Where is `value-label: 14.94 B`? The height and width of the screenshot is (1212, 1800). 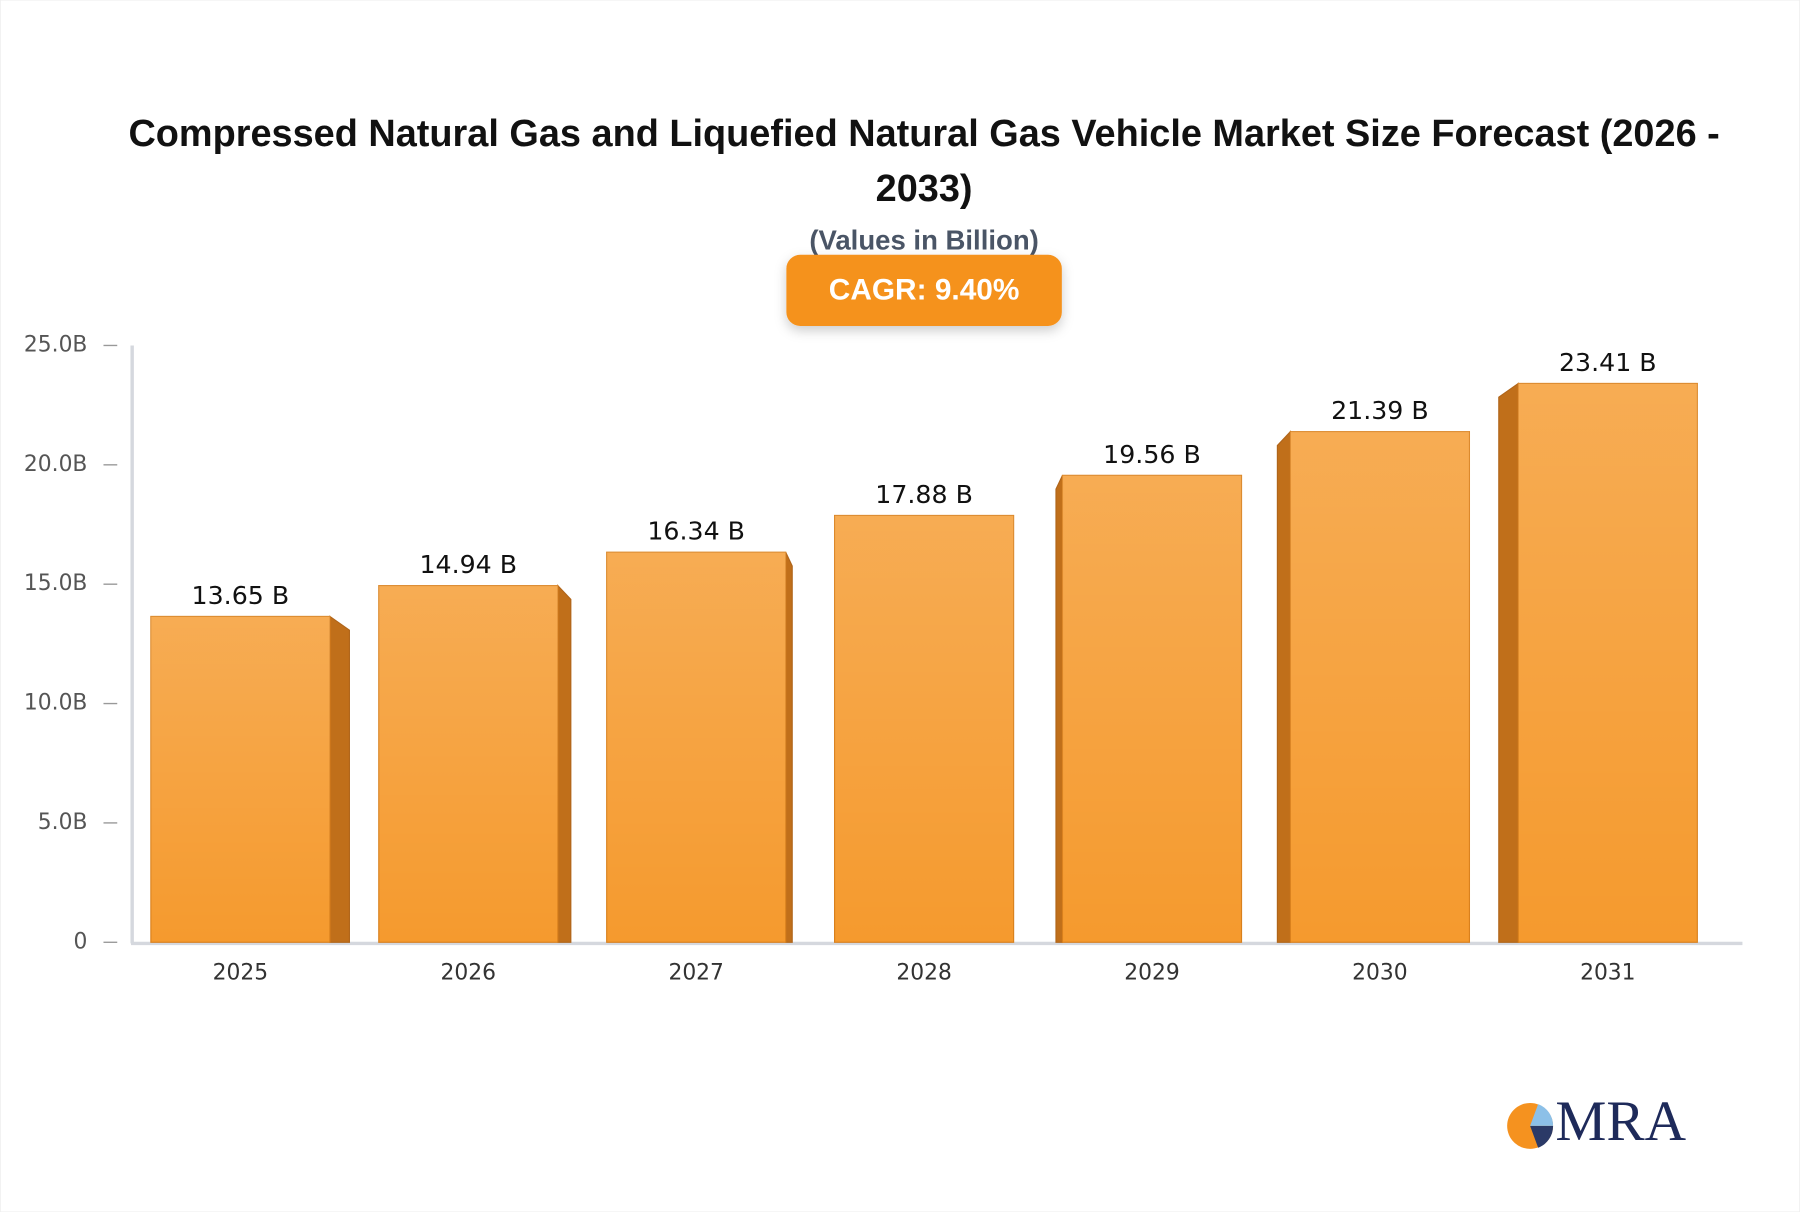
value-label: 14.94 B is located at coordinates (468, 564).